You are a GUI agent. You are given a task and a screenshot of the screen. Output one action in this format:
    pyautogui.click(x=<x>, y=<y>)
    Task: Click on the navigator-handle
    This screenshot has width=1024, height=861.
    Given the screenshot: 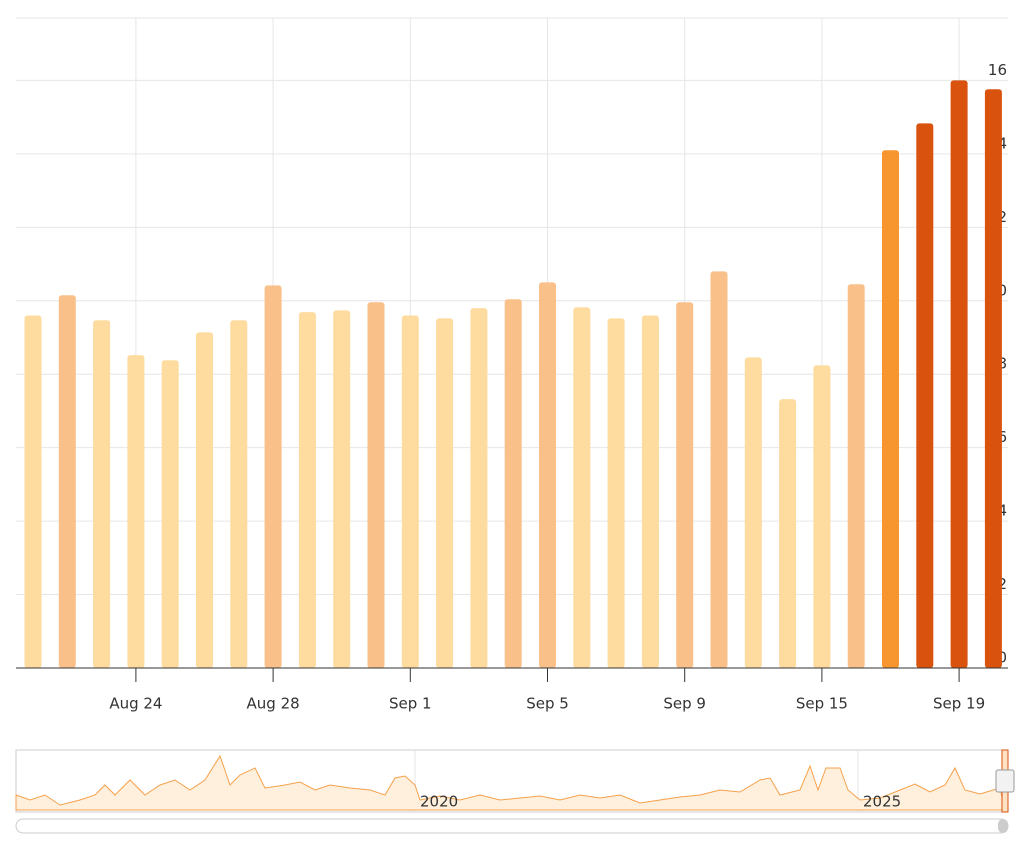 What is the action you would take?
    pyautogui.click(x=1005, y=781)
    